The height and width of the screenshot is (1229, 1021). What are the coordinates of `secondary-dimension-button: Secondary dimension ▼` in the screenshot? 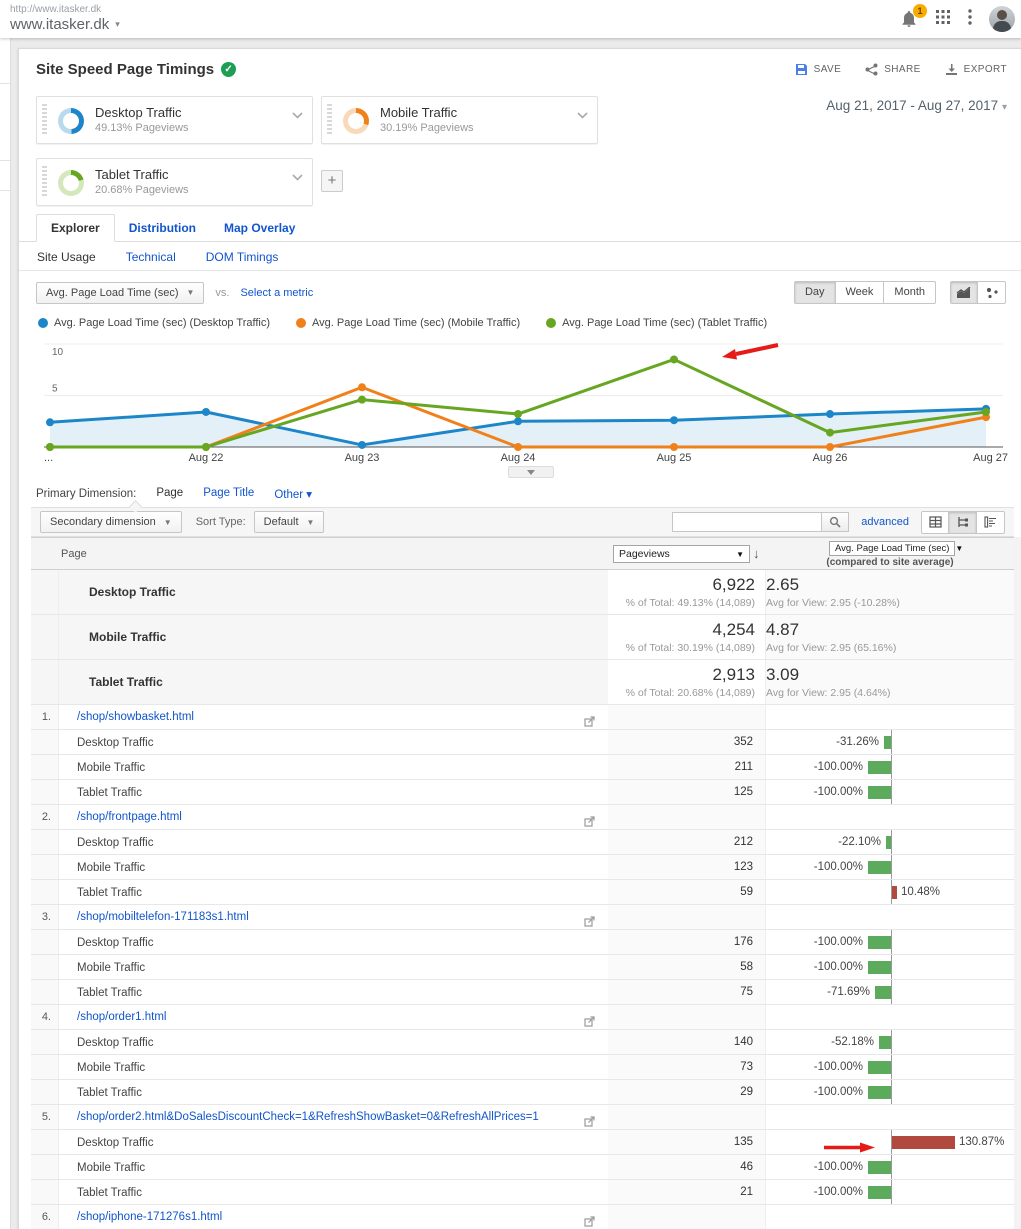 It's located at (111, 522).